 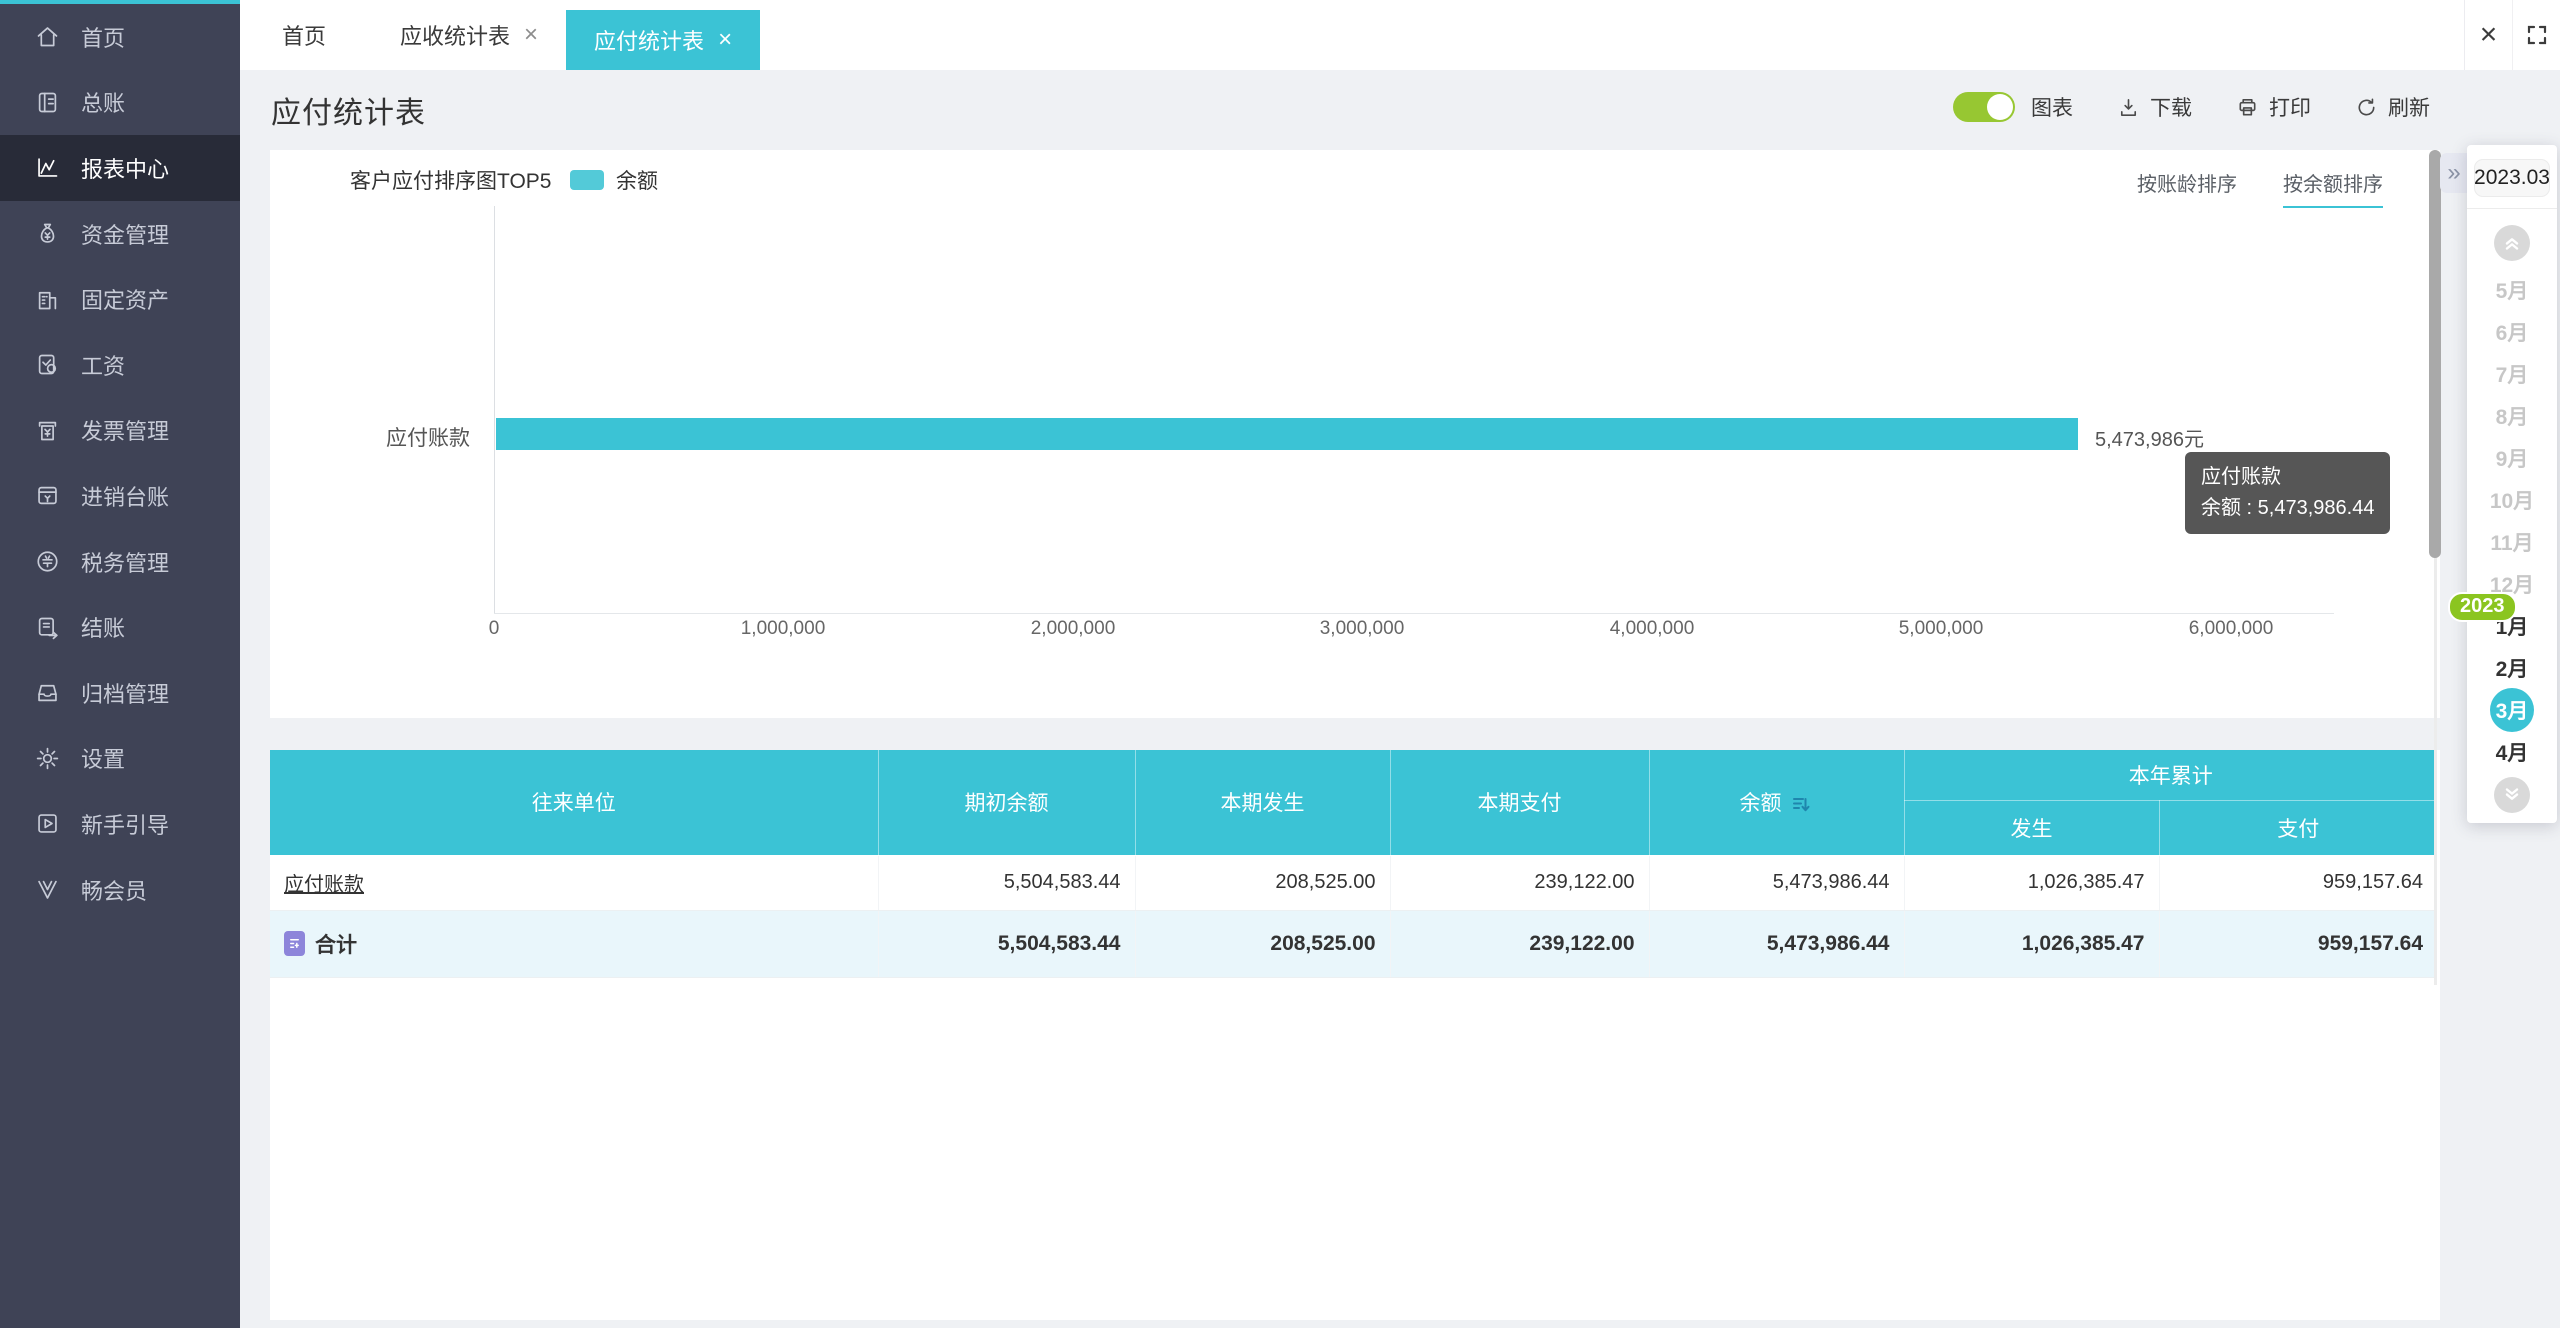 What do you see at coordinates (47, 365) in the screenshot?
I see `salary-doc-icon` at bounding box center [47, 365].